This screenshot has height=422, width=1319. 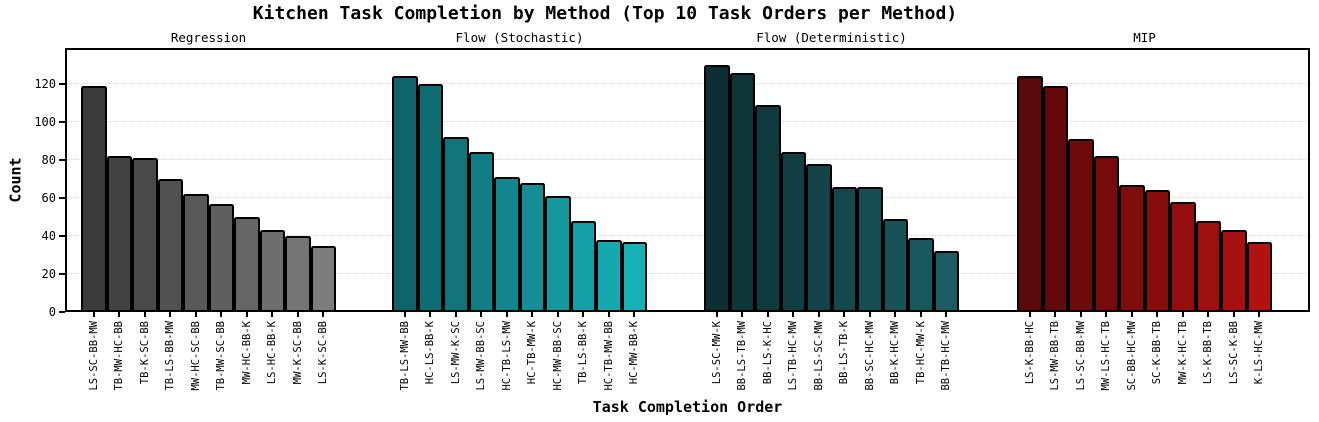 I want to click on x-tick-label: LS-SC-K-BB, so click(x=1233, y=353).